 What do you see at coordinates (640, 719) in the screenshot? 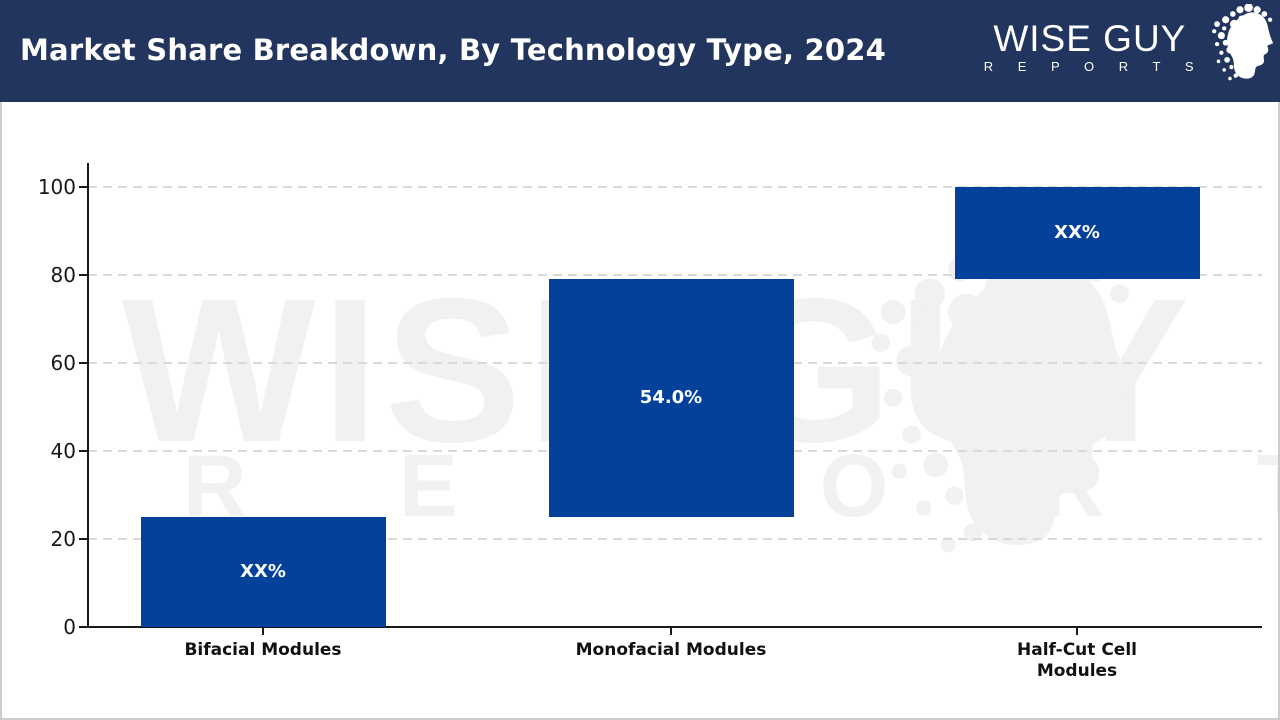
I see `page-border-bottom` at bounding box center [640, 719].